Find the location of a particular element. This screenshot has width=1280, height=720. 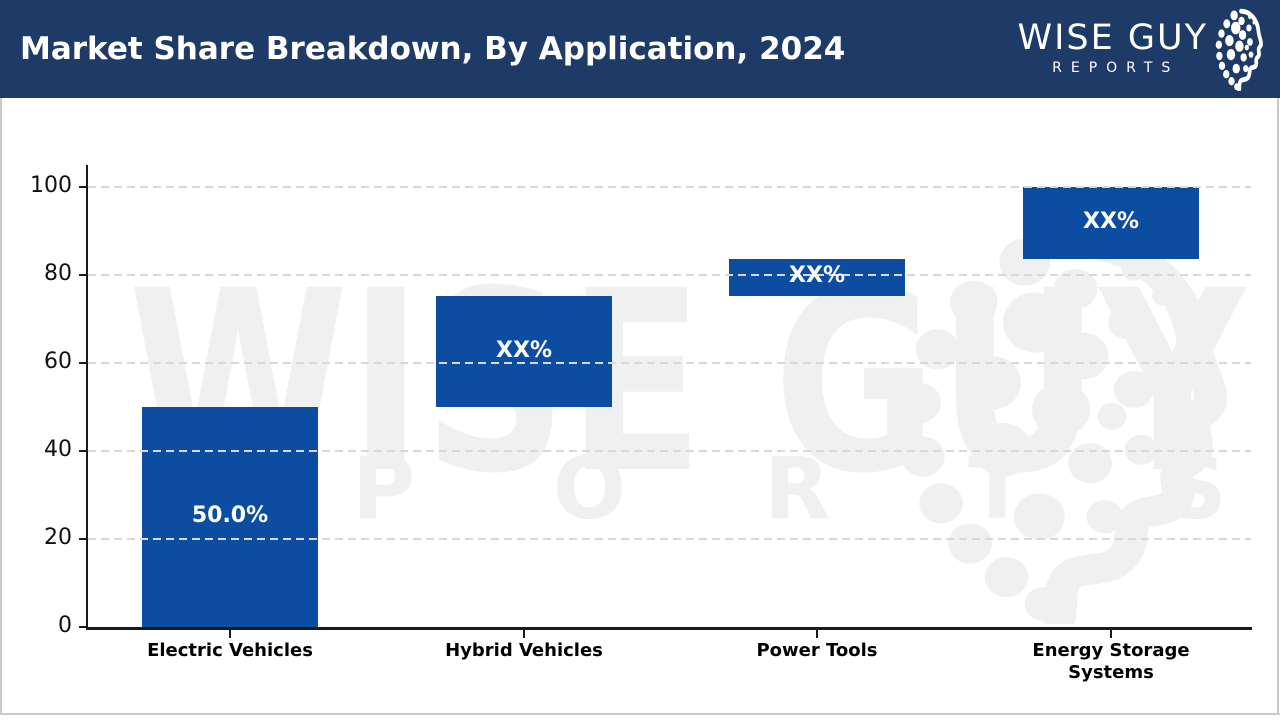

y-tick-label: 100 is located at coordinates (51, 185).